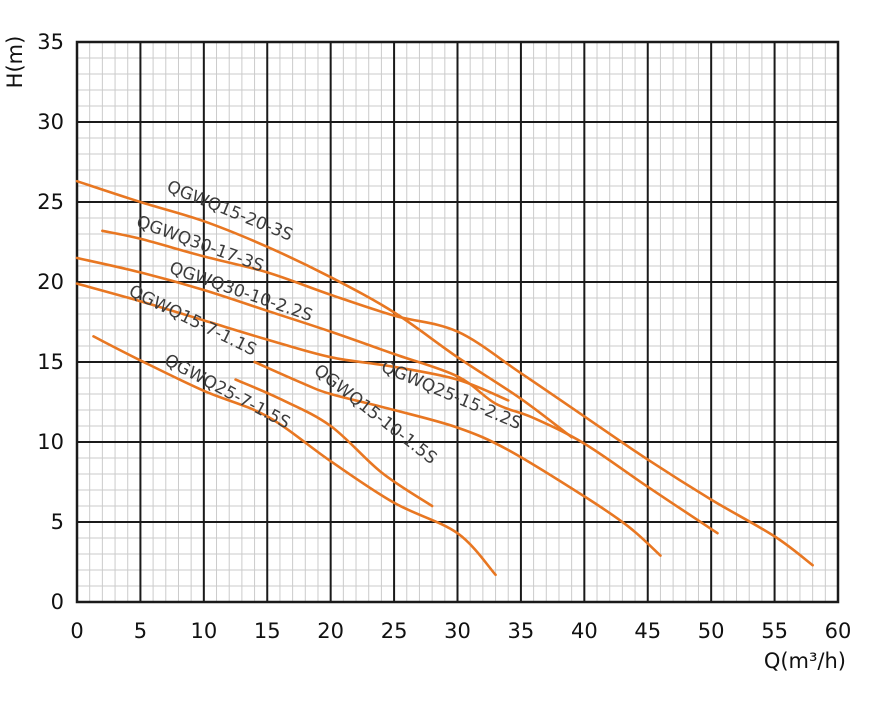 Image resolution: width=892 pixels, height=707 pixels. Describe the element at coordinates (394, 631) in the screenshot. I see `x-tick-label: 25` at that location.